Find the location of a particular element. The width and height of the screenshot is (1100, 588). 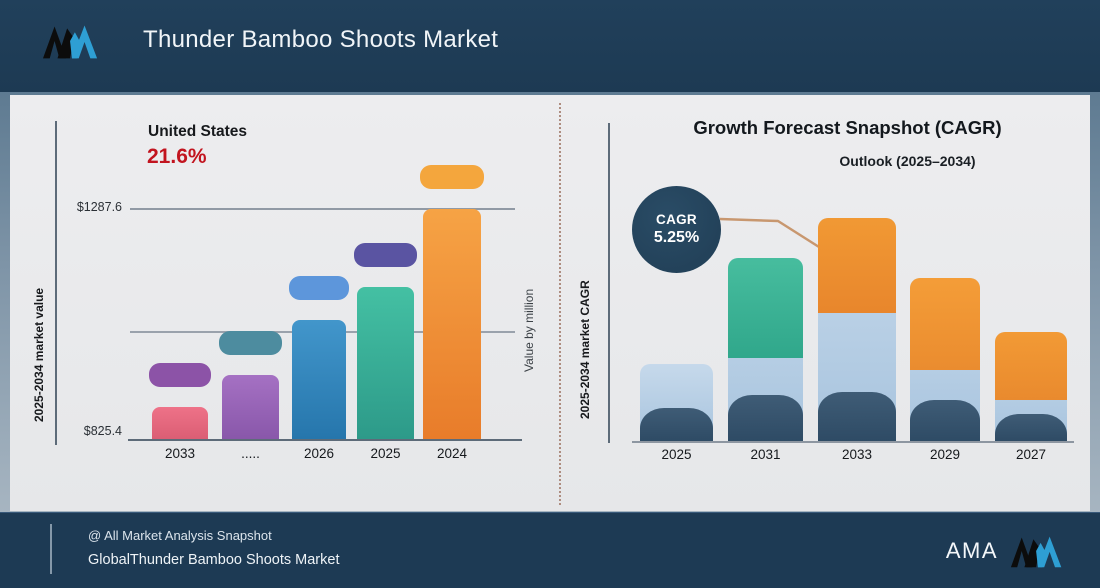

left-x-axis-line is located at coordinates (325, 440).